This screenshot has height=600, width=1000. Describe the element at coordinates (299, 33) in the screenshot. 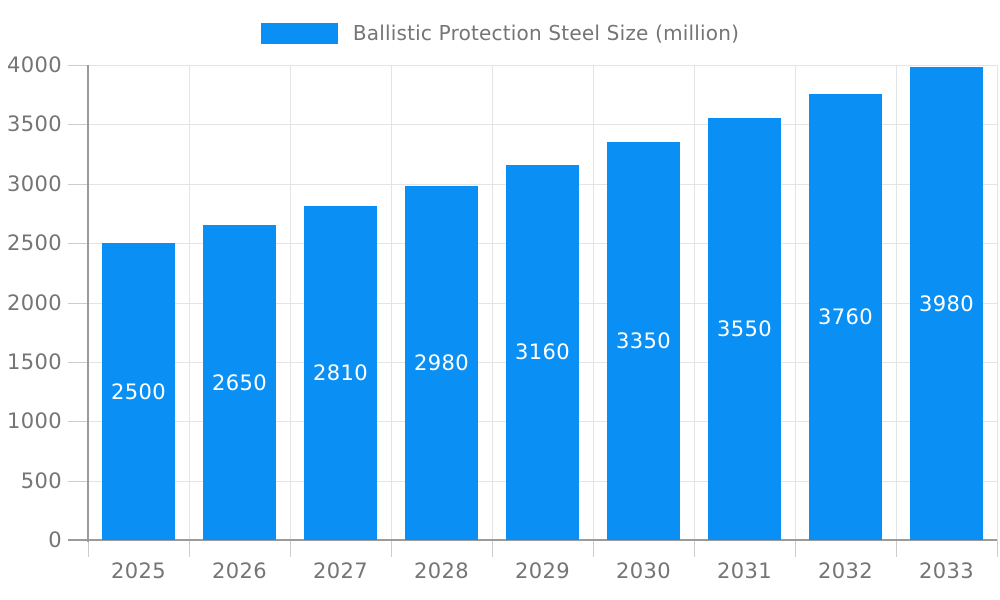

I see `legend-swatch-icon` at that location.